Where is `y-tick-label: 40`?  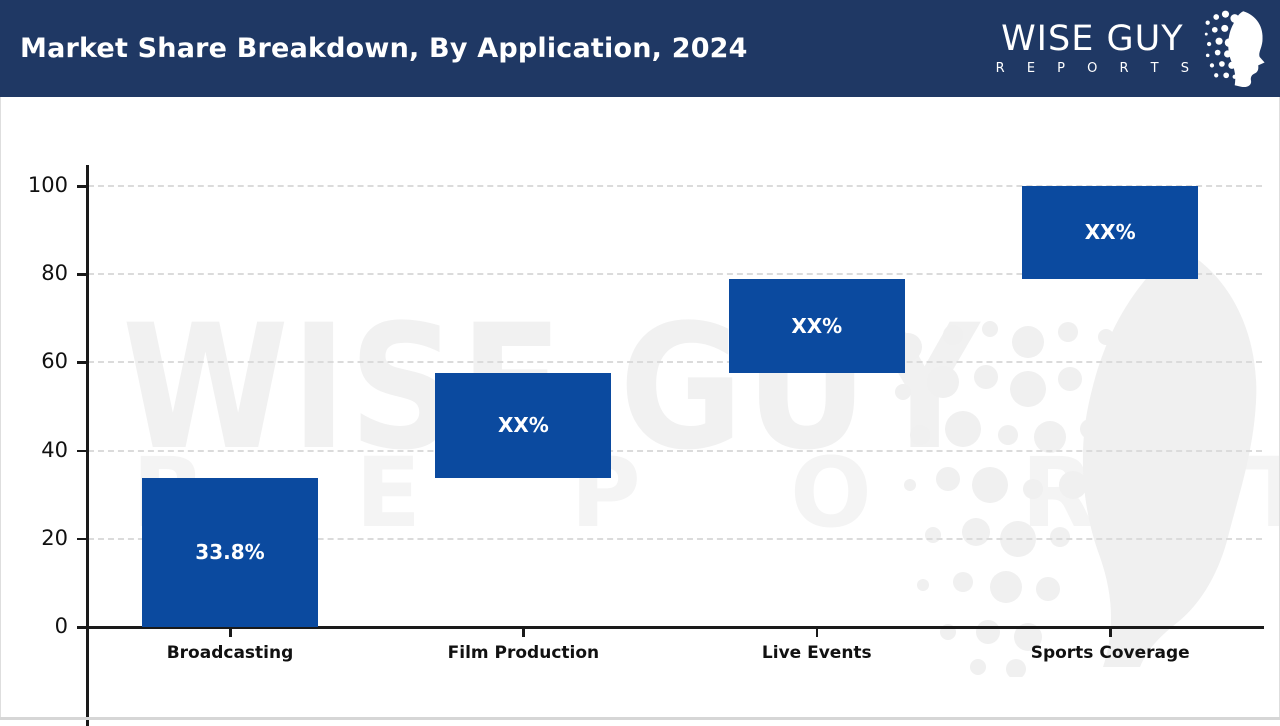
y-tick-label: 40 is located at coordinates (54, 449).